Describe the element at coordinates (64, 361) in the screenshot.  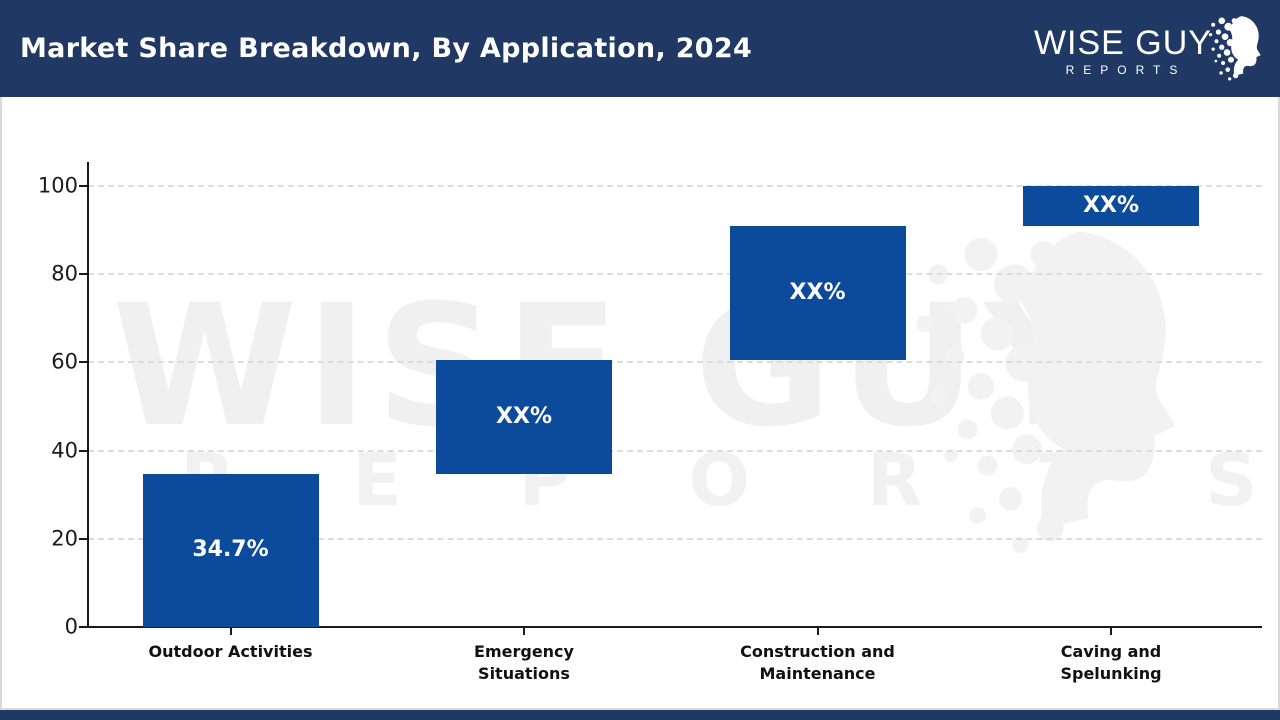
I see `y-axis-tick-label: 60` at that location.